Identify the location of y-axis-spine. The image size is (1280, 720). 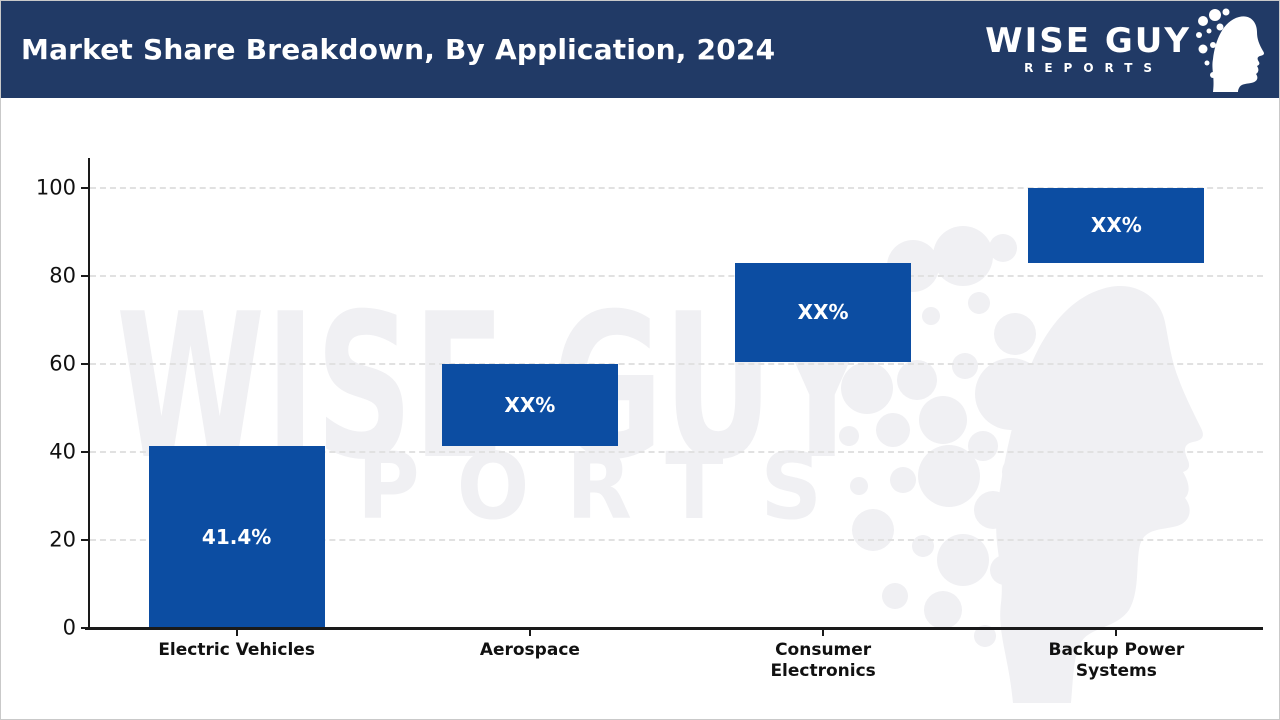
(89, 394).